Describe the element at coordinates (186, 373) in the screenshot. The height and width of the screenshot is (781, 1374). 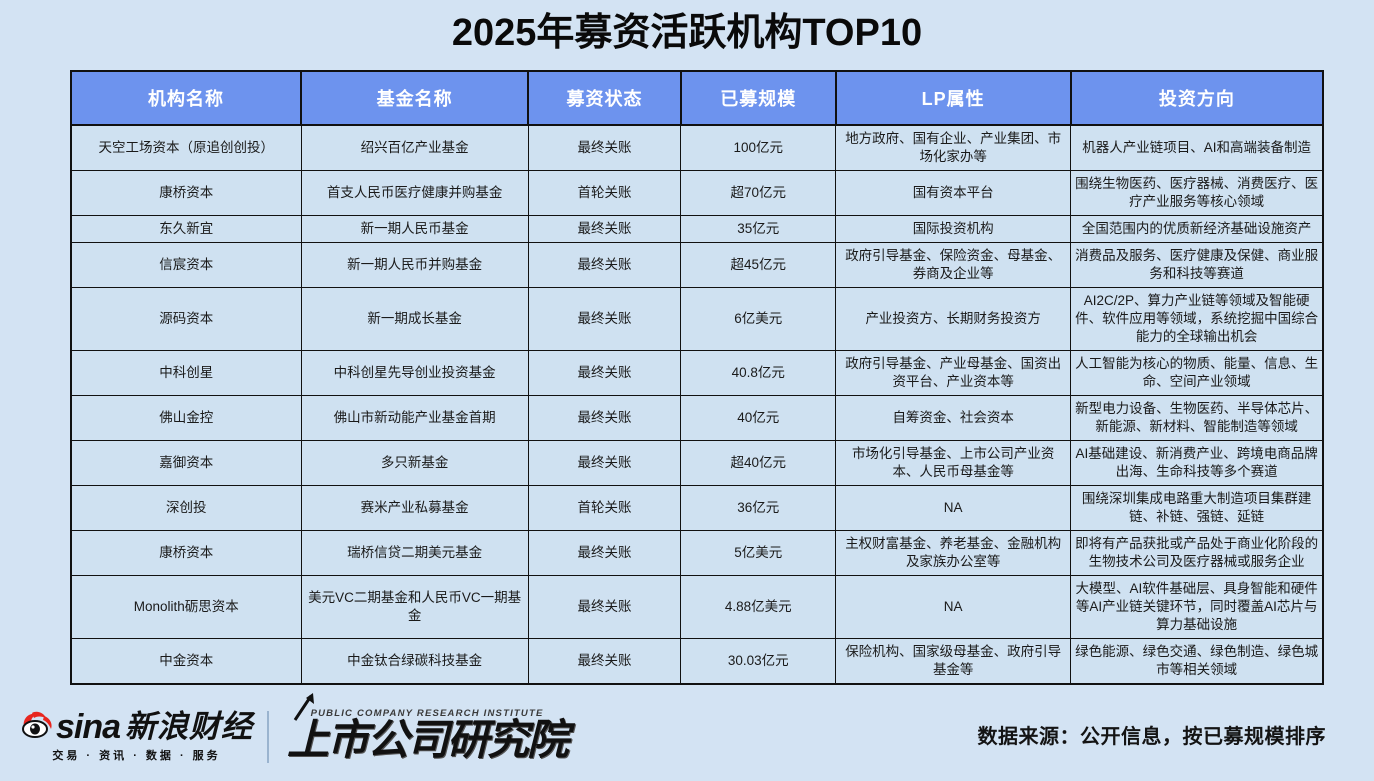
I see `cell-institution: 中科创星` at that location.